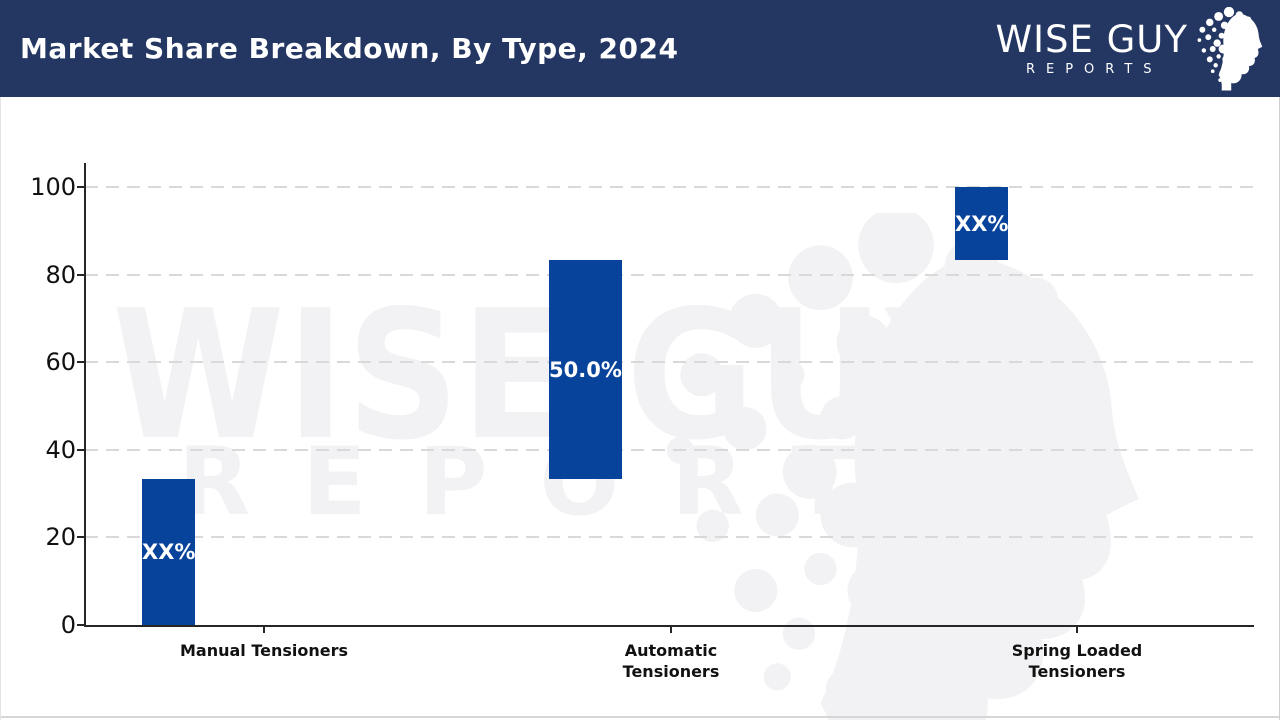  I want to click on y-axis-tick-label: 0, so click(68, 625).